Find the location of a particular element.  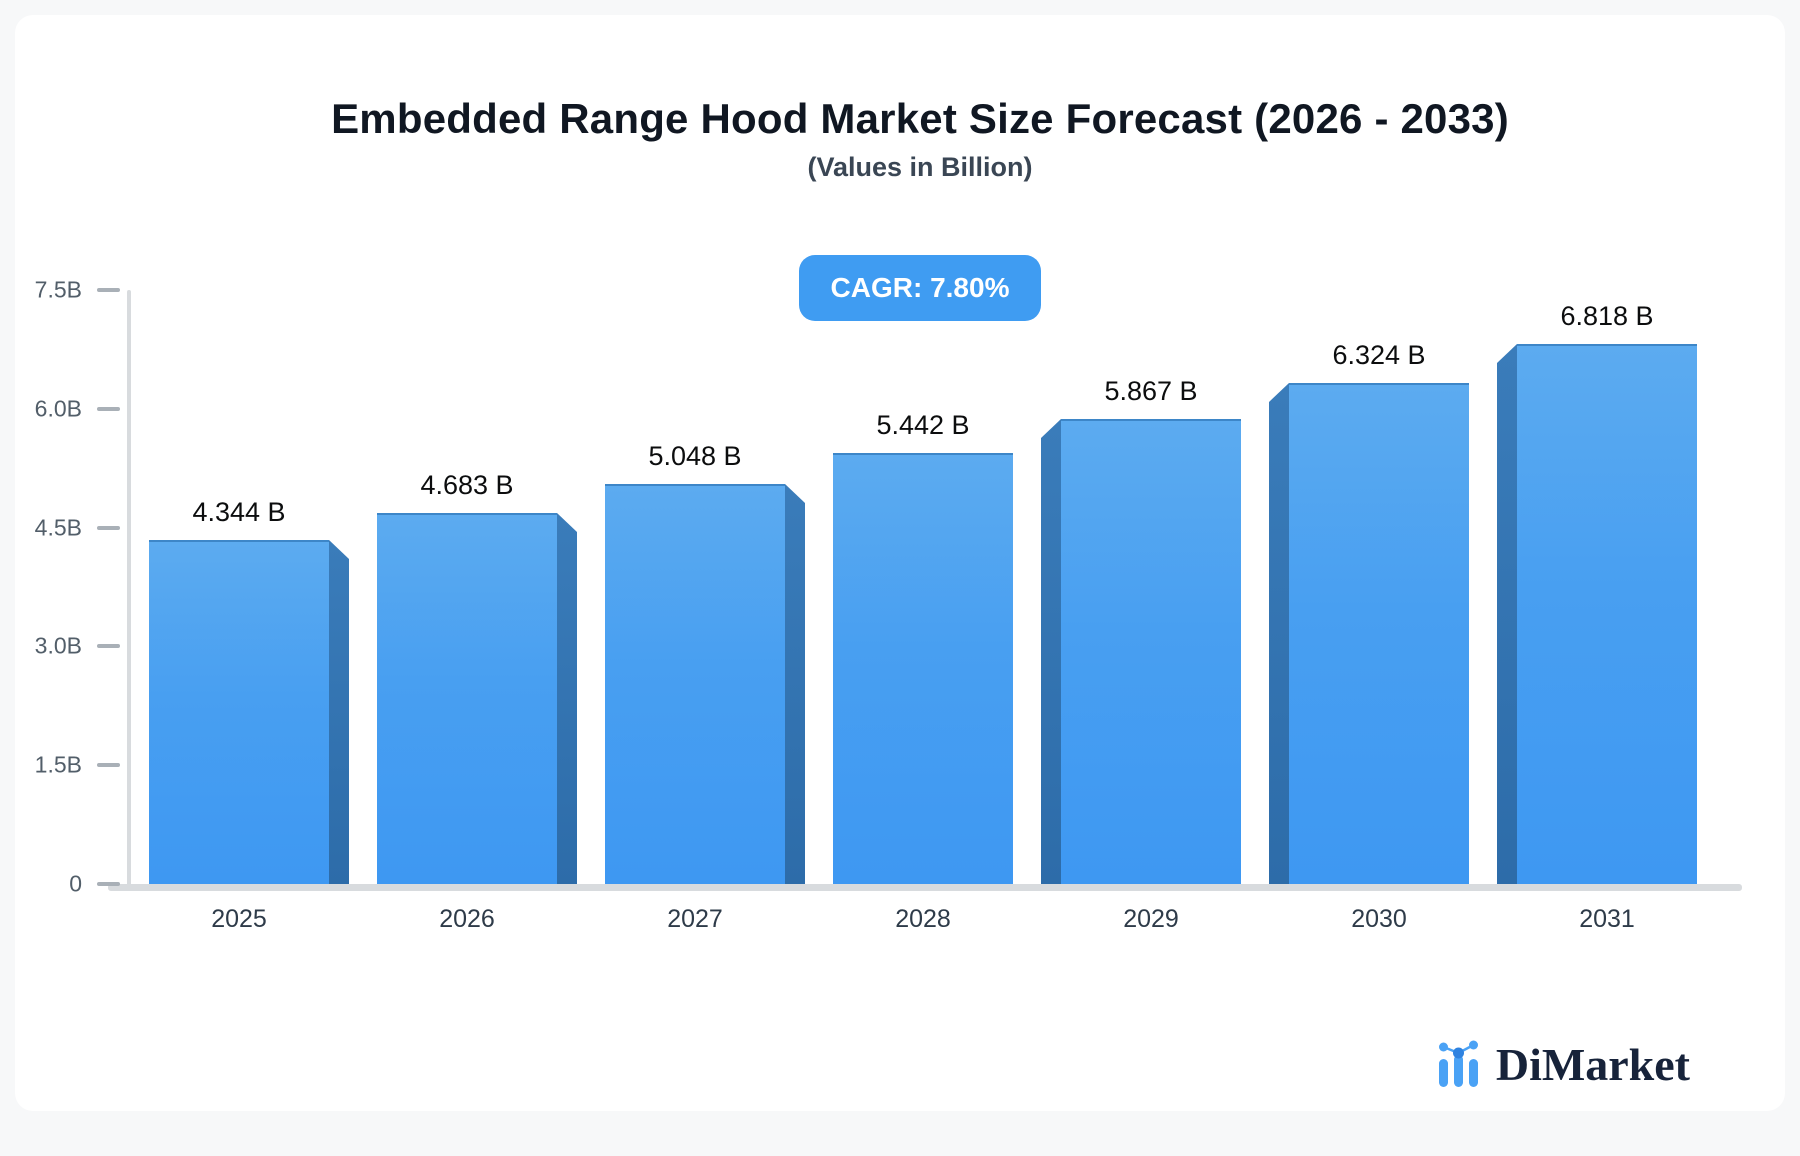

x-axis-label-2030: 2030 is located at coordinates (1379, 919).